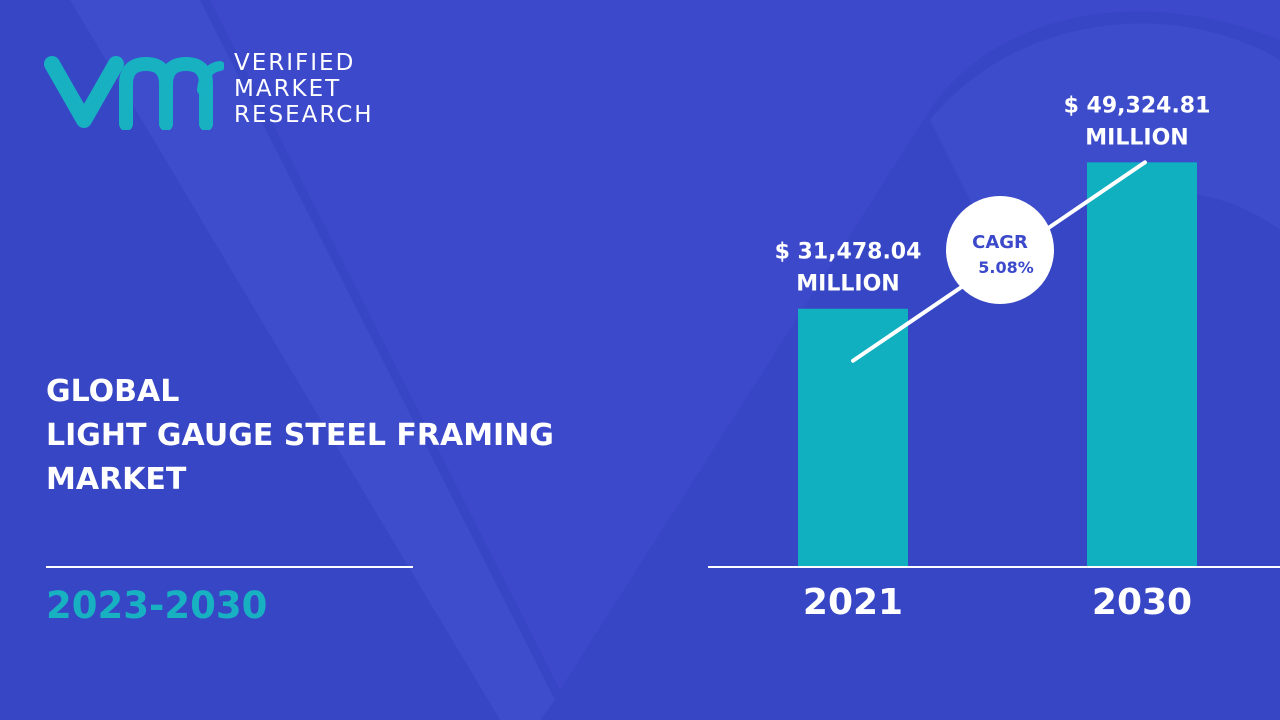 Image resolution: width=1280 pixels, height=720 pixels. What do you see at coordinates (1137, 105) in the screenshot?
I see `data-label-2030-line-1: $ 49,324.81` at bounding box center [1137, 105].